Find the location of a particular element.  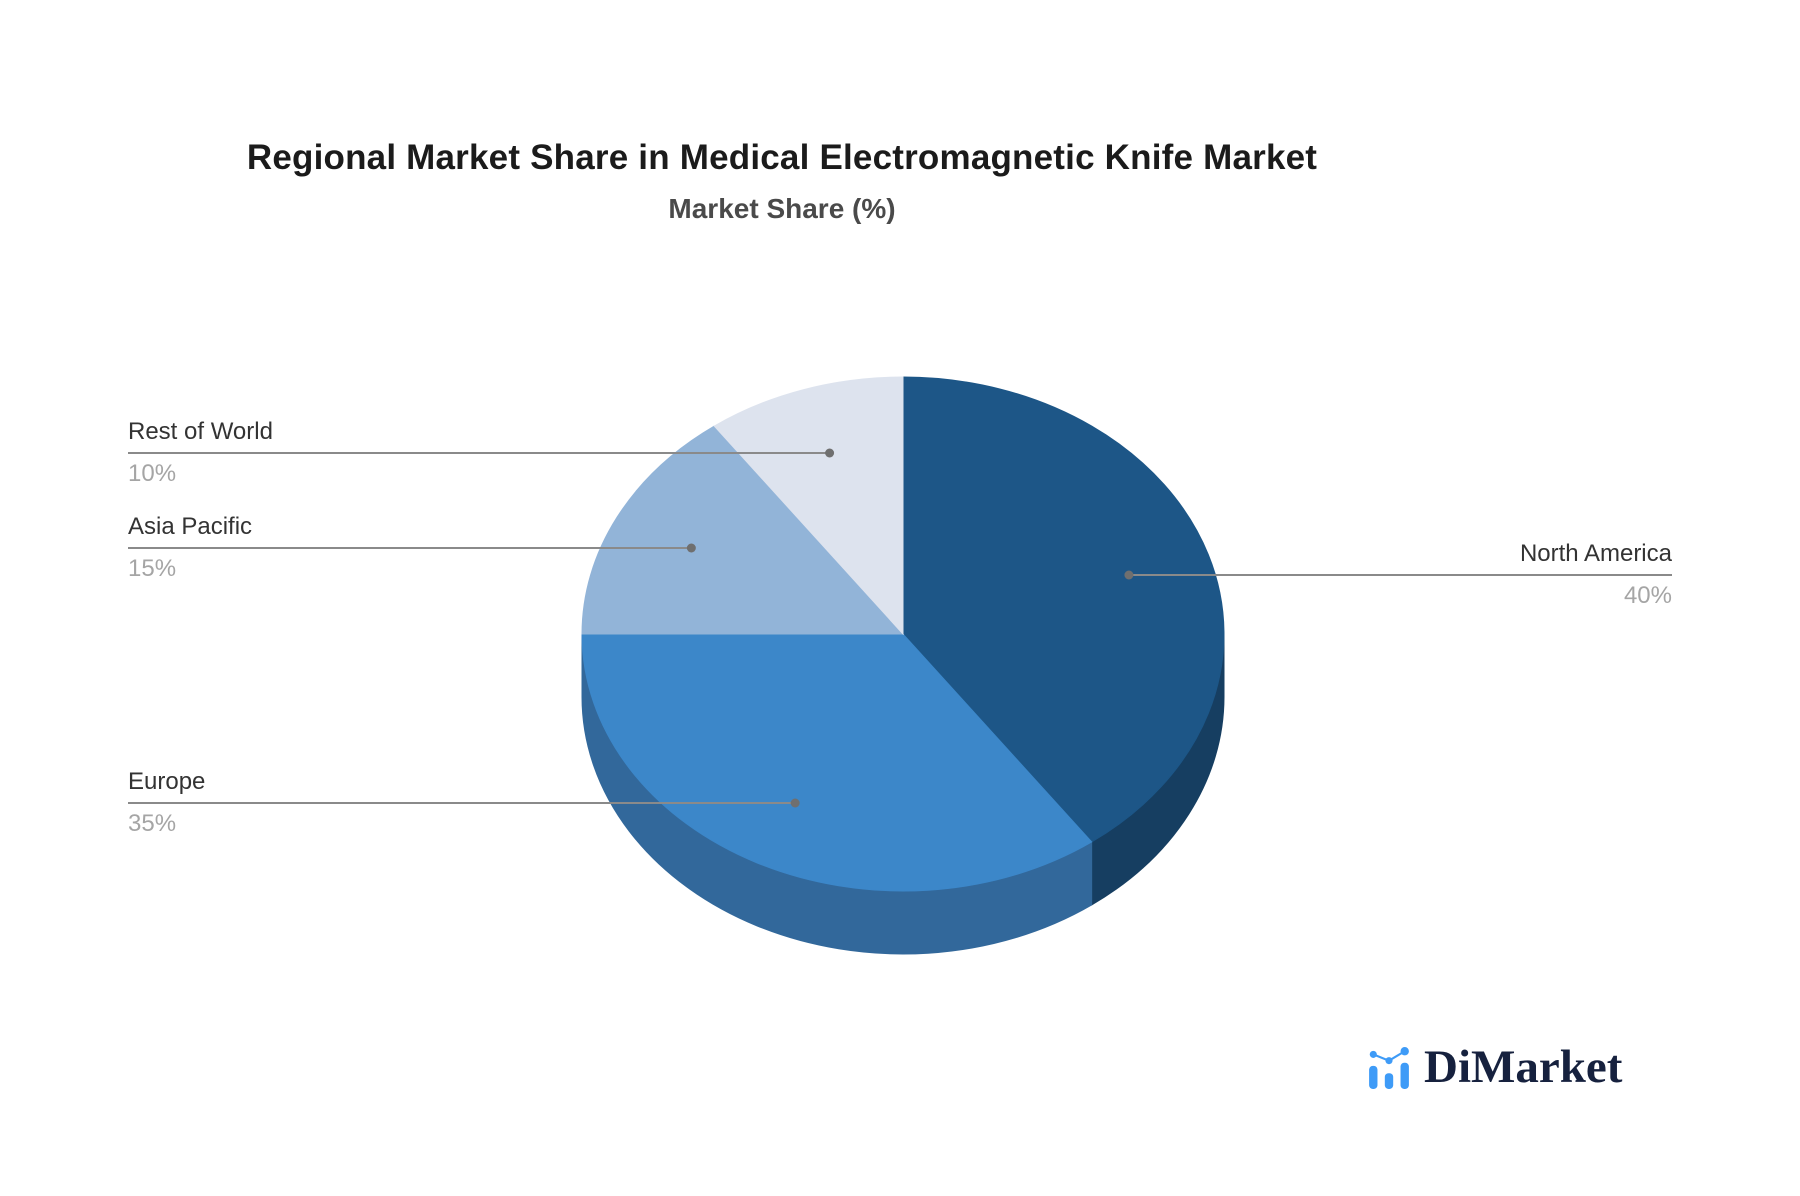

slice-label-europe: Europe 35% is located at coordinates (166, 803).